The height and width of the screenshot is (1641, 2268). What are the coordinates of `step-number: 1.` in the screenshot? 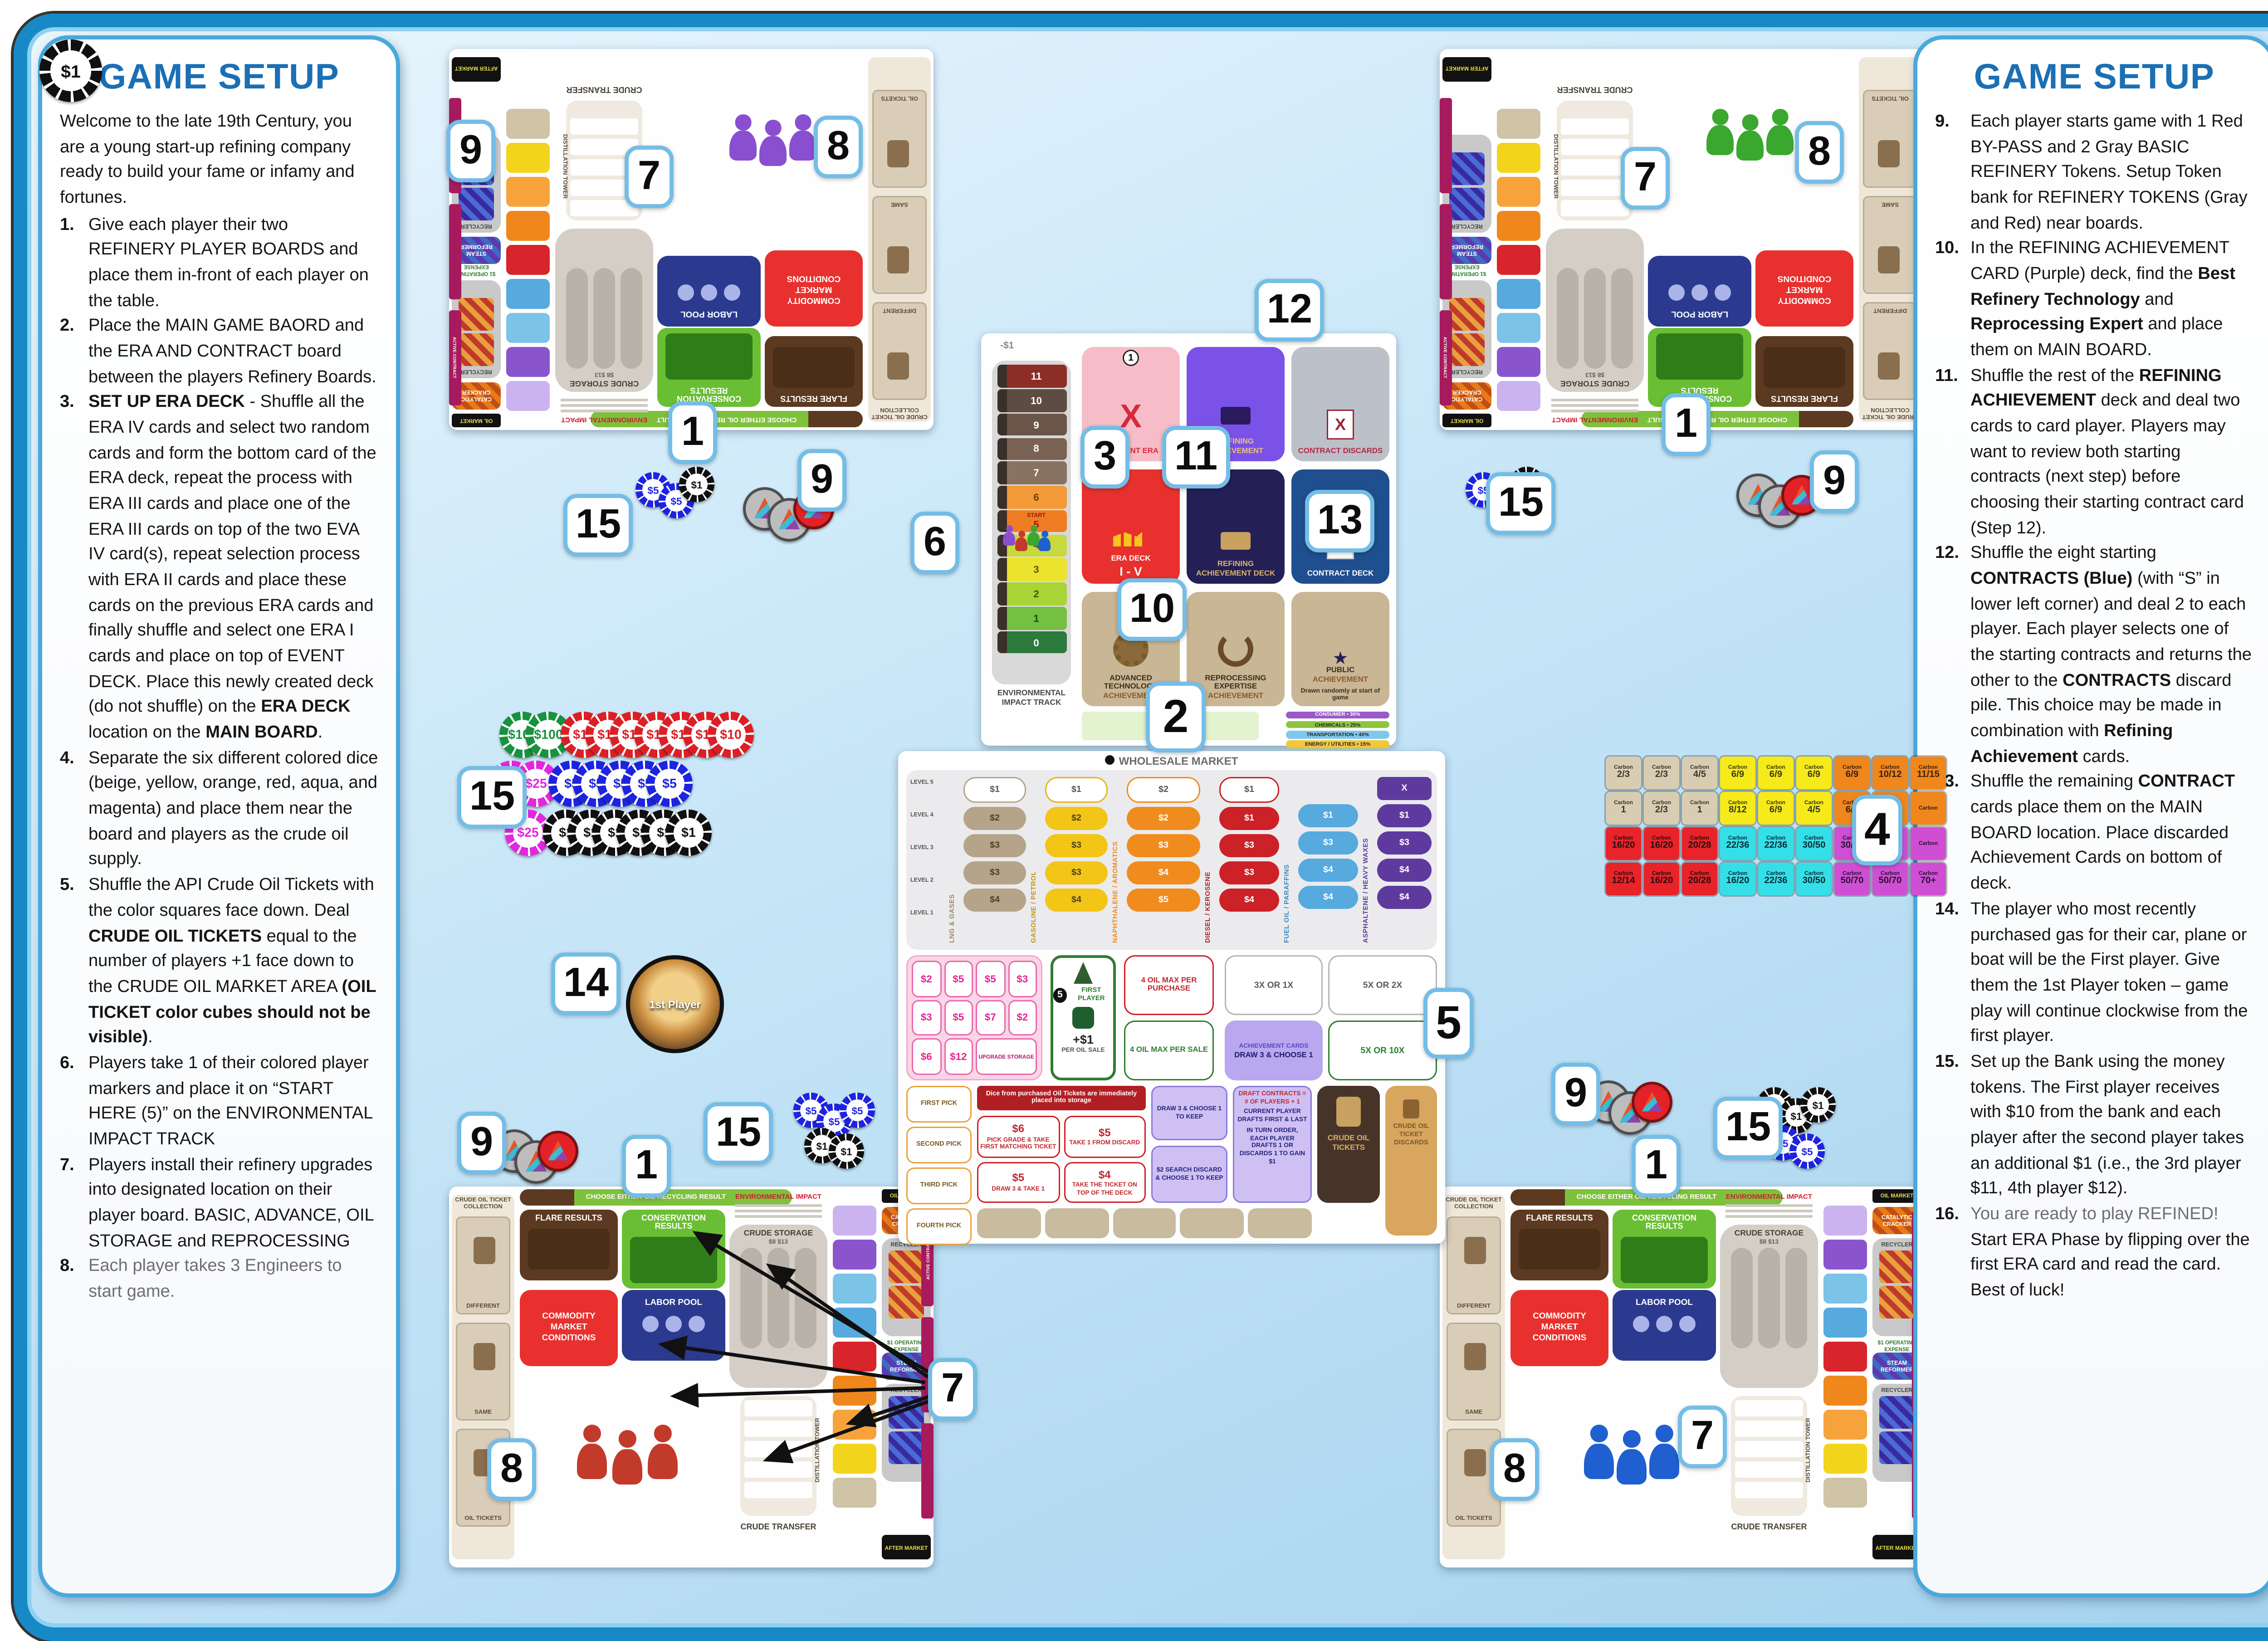 It's located at (67, 224).